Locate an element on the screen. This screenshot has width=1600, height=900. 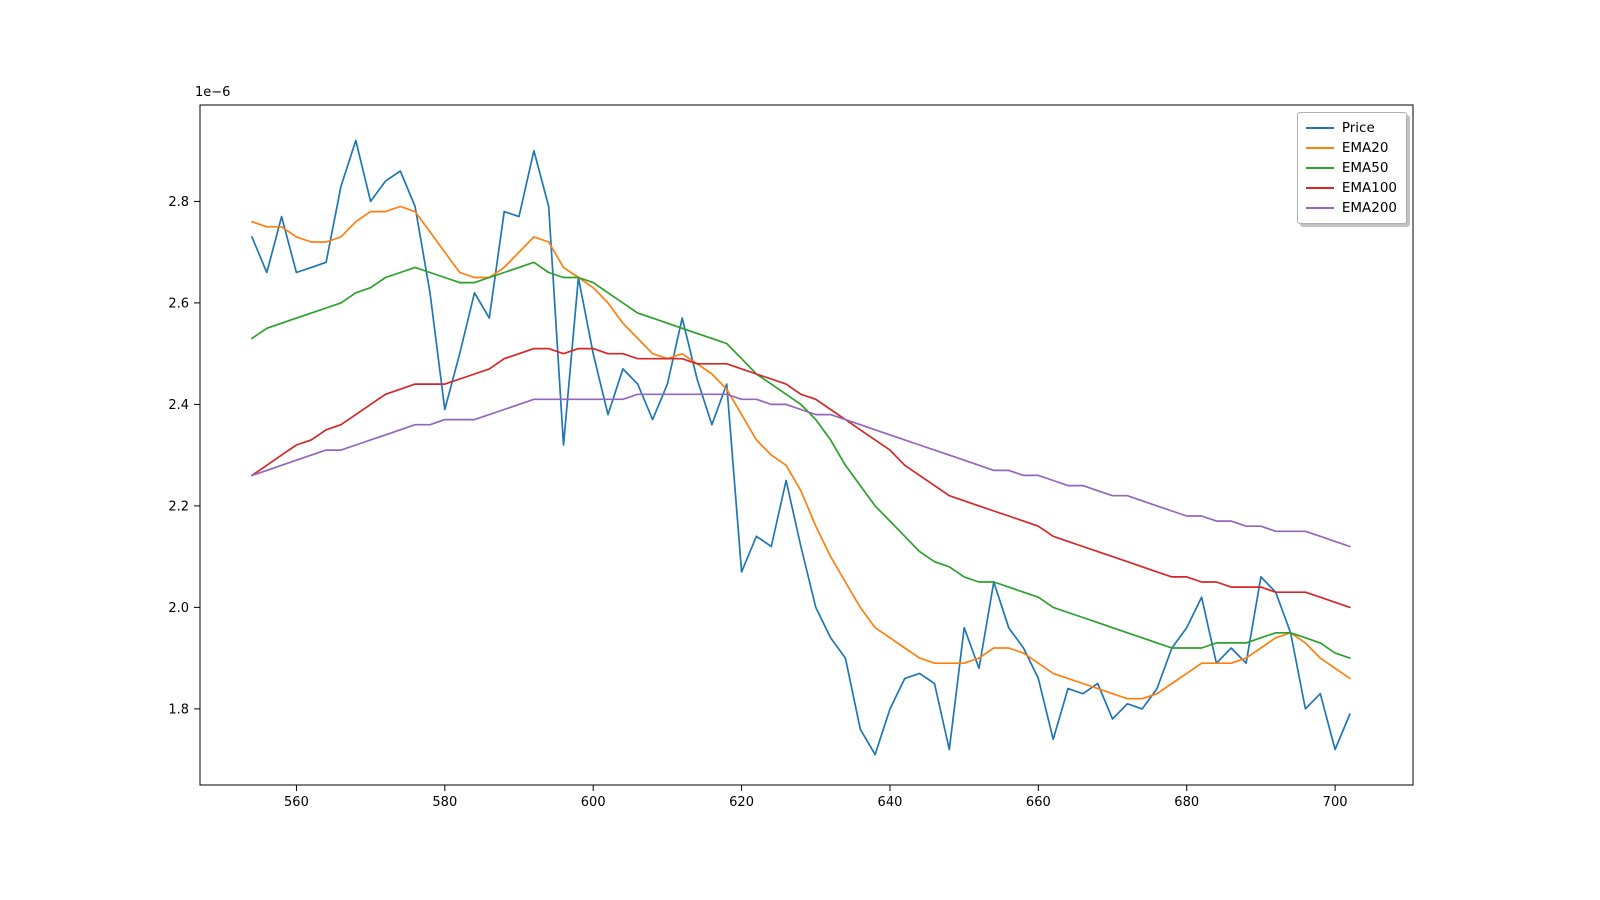
y-axis-offset-label: 1e−6 is located at coordinates (212, 92).